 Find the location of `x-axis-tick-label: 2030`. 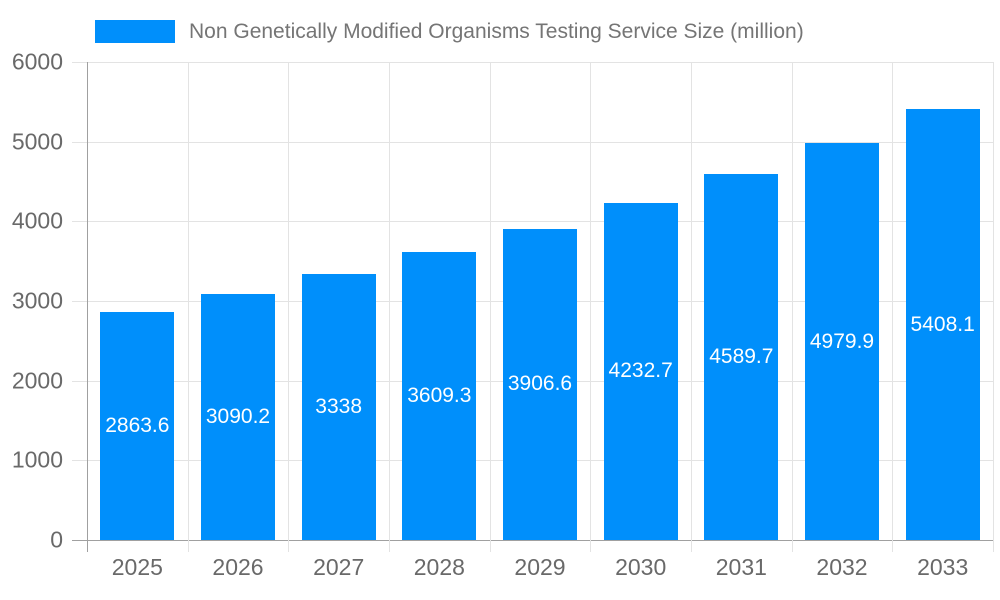

x-axis-tick-label: 2030 is located at coordinates (641, 567).